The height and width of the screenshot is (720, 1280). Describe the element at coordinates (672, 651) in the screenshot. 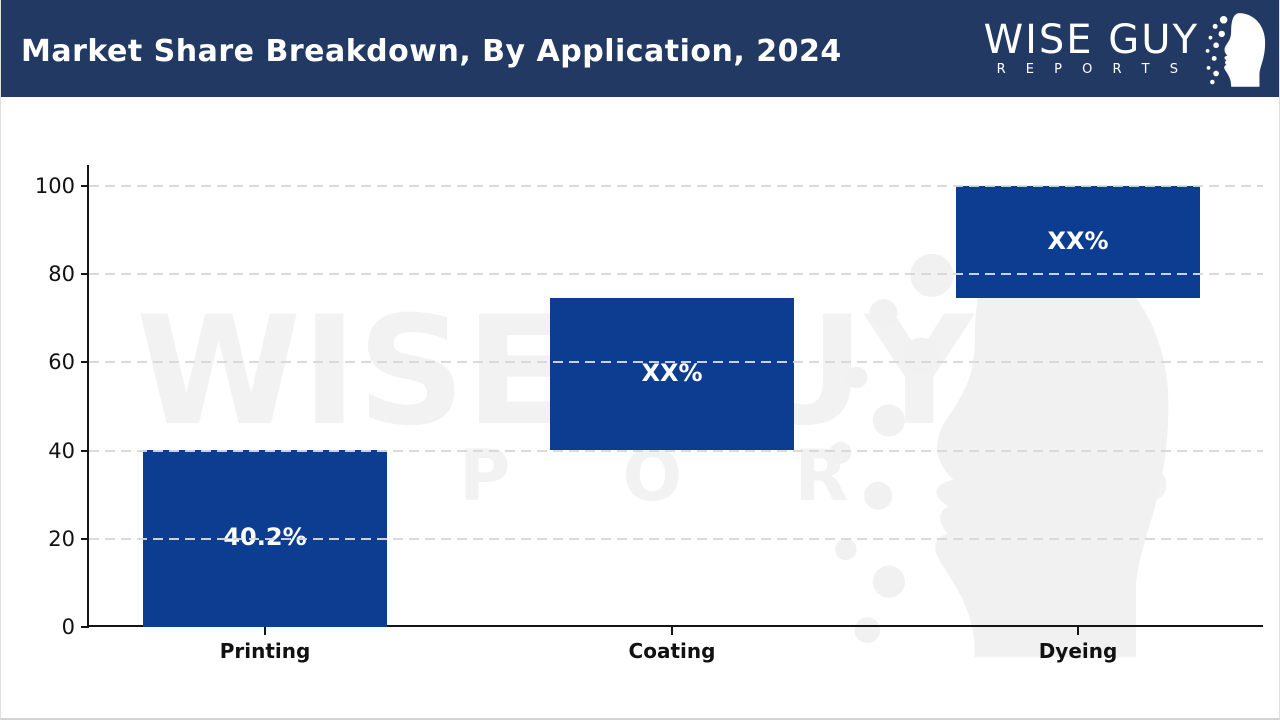

I see `x-category-label-coating: Coating` at that location.